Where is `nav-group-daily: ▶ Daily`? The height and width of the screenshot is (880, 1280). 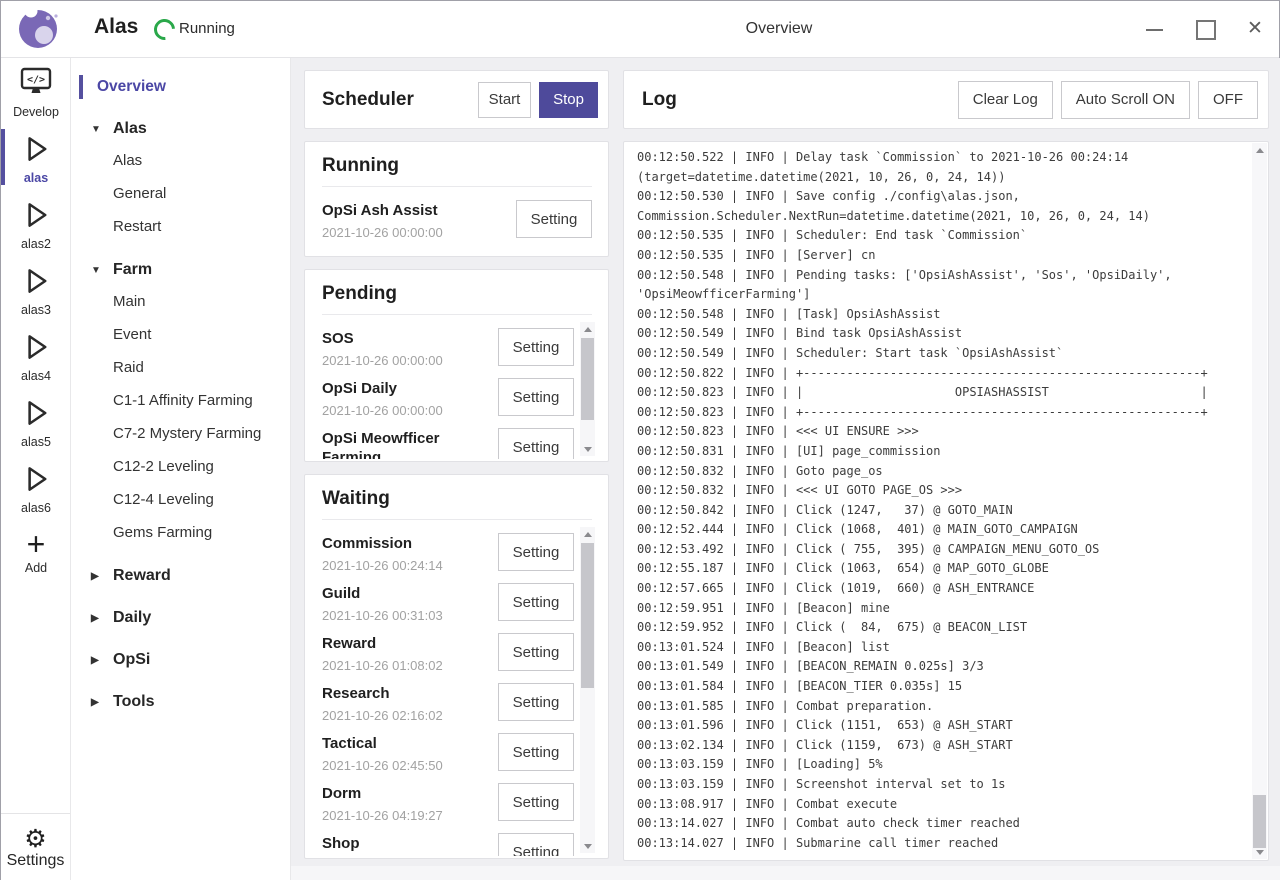
nav-group-daily: ▶ Daily is located at coordinates (190, 618).